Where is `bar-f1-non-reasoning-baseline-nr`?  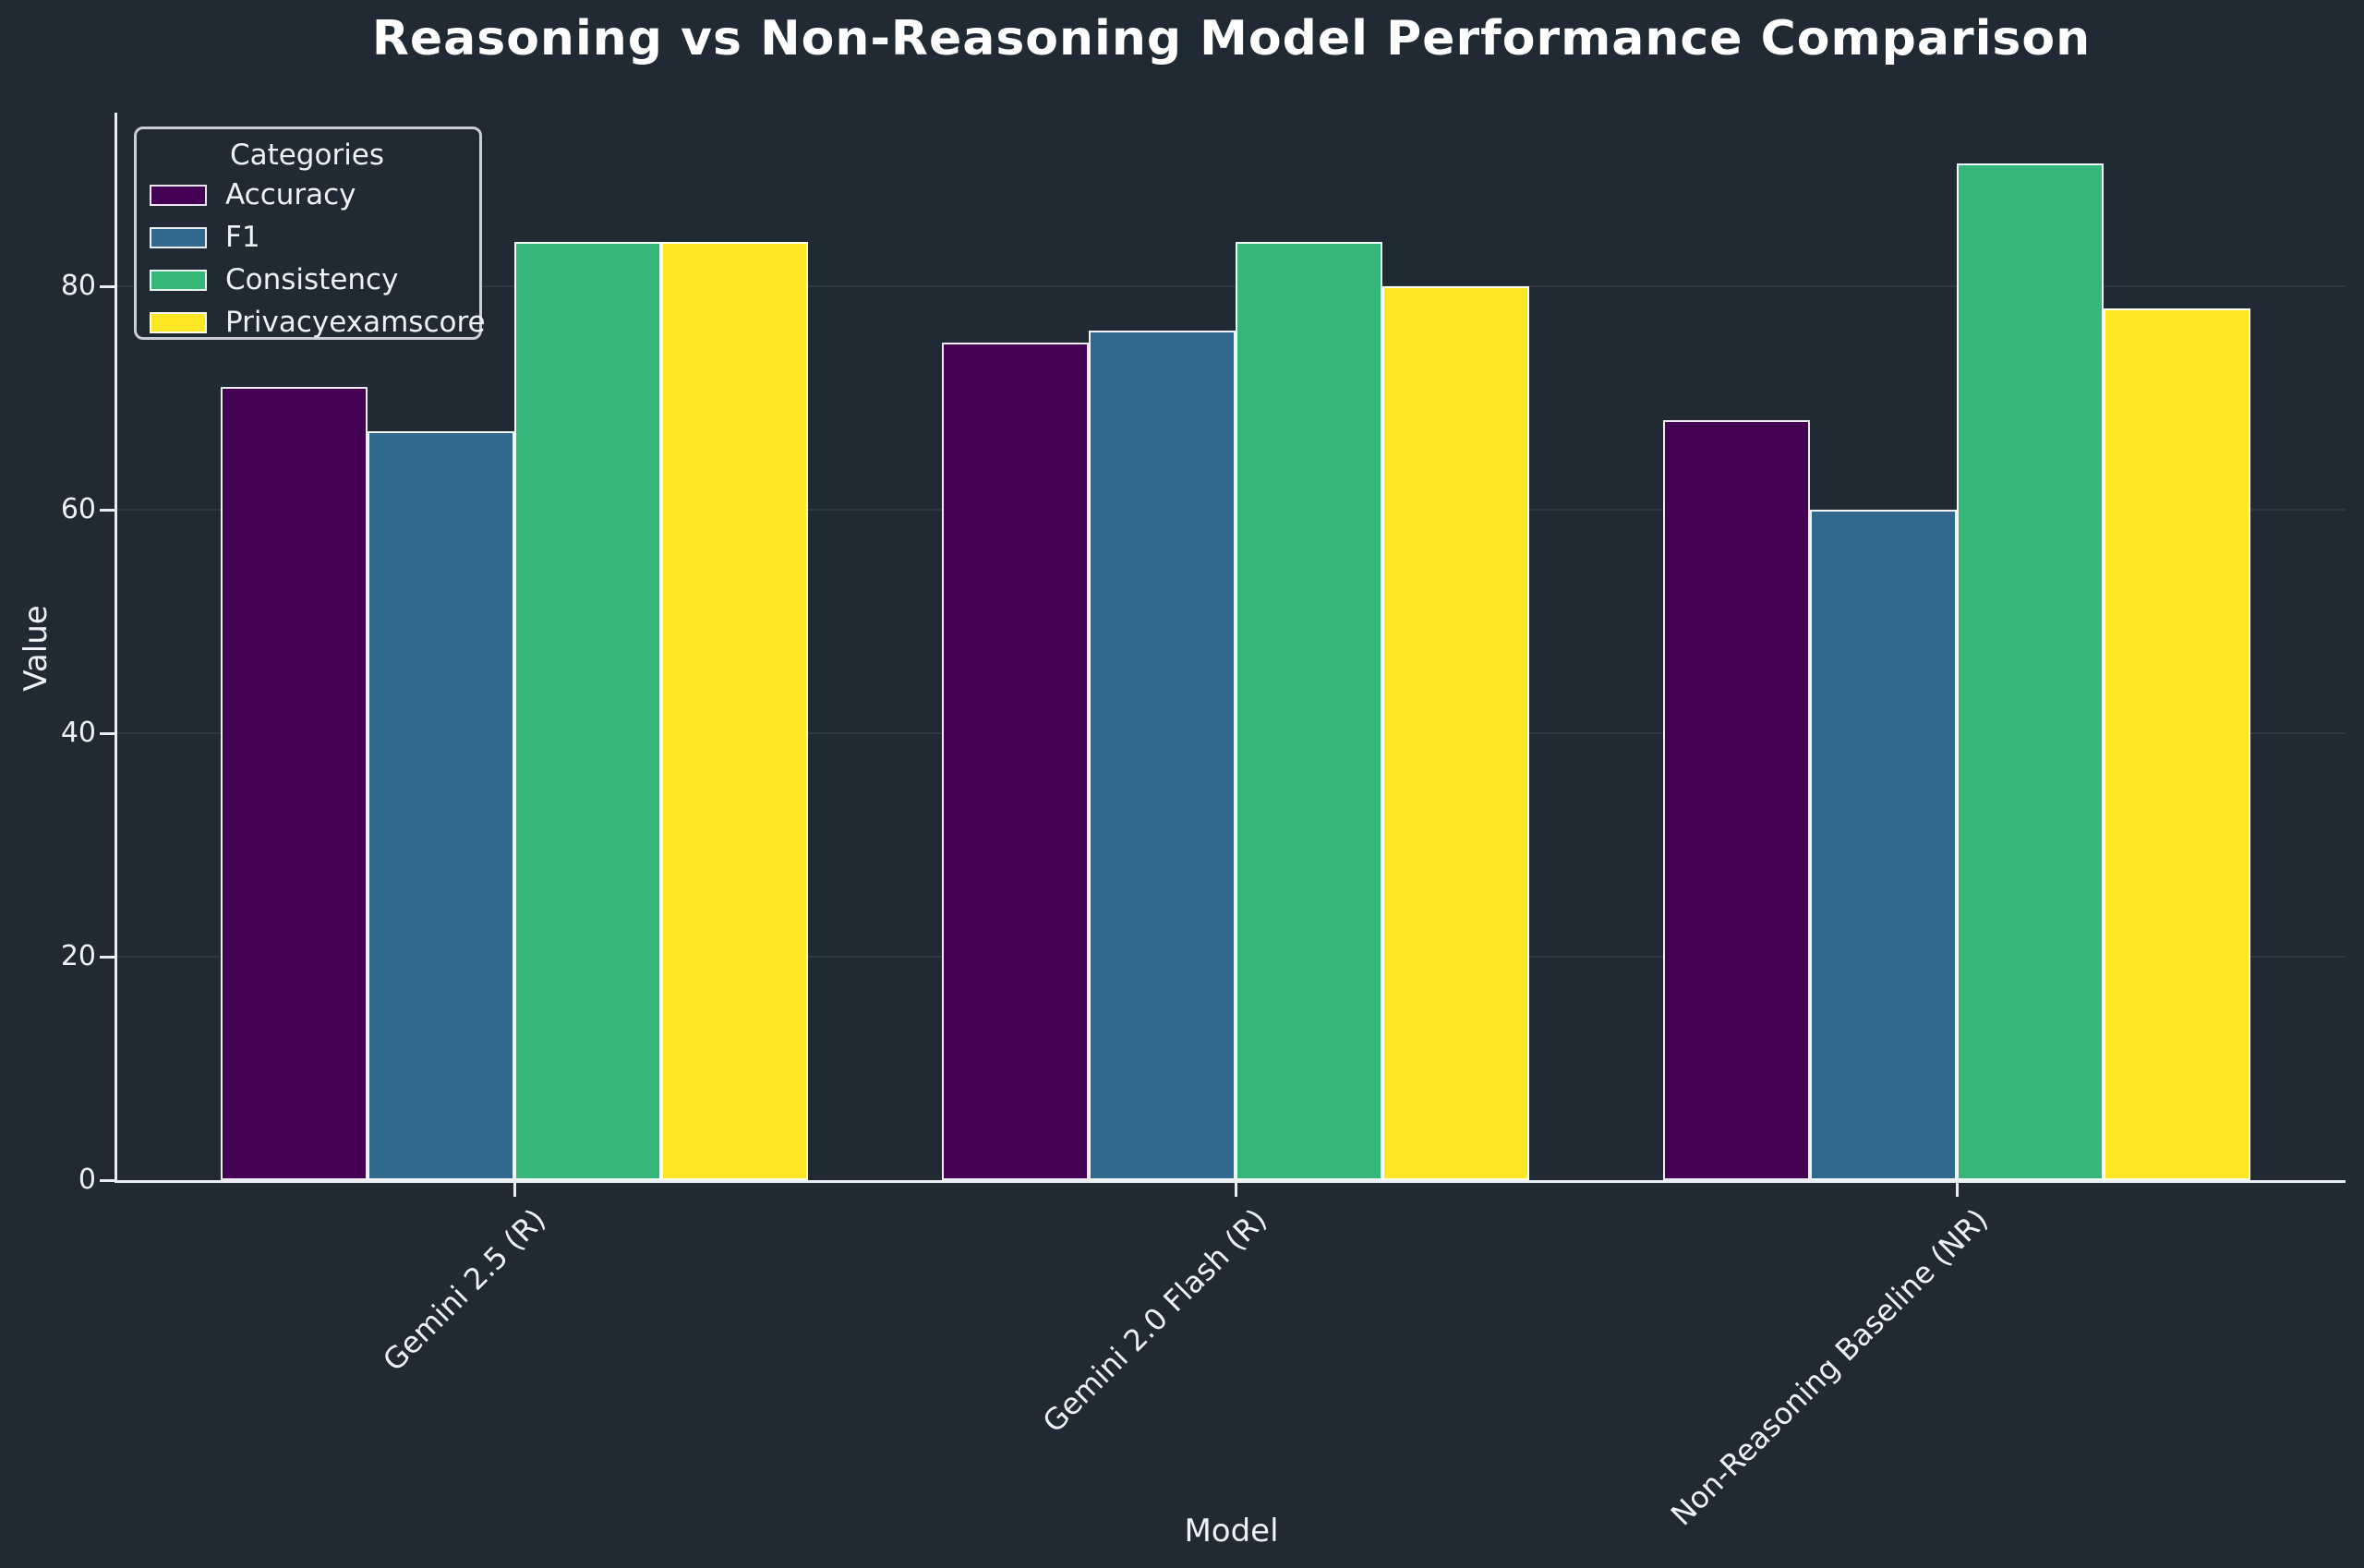 bar-f1-non-reasoning-baseline-nr is located at coordinates (1883, 845).